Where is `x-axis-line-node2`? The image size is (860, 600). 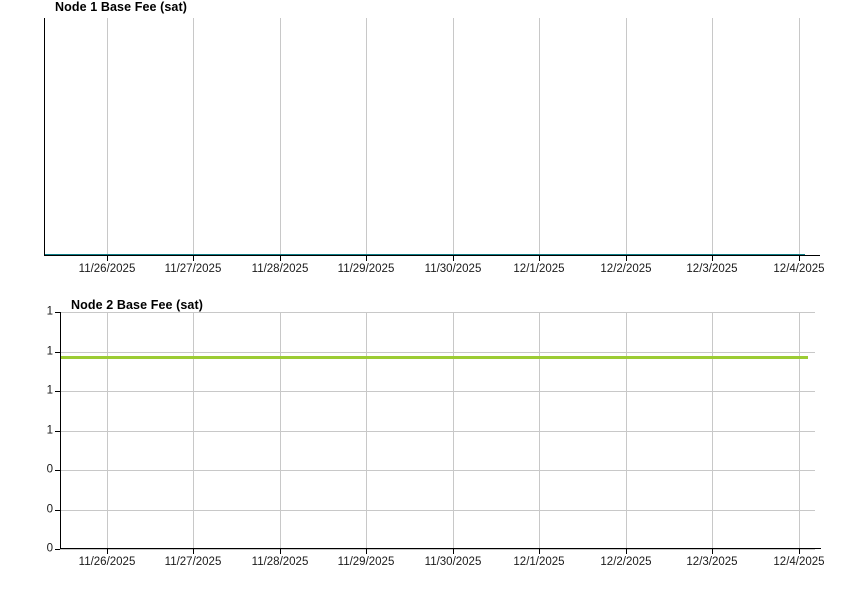
x-axis-line-node2 is located at coordinates (440, 548).